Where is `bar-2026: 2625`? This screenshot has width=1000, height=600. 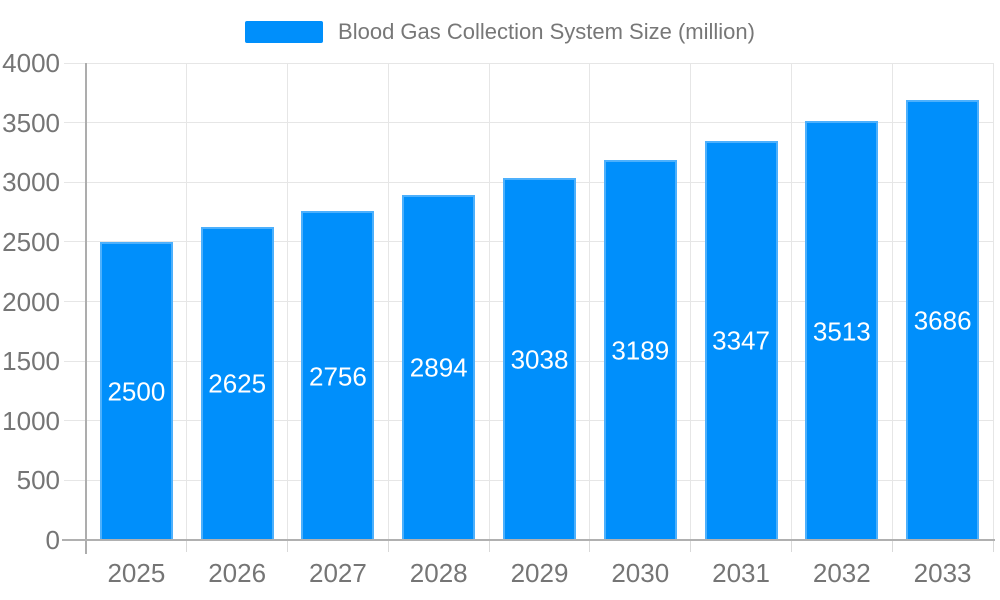 bar-2026: 2625 is located at coordinates (237, 383).